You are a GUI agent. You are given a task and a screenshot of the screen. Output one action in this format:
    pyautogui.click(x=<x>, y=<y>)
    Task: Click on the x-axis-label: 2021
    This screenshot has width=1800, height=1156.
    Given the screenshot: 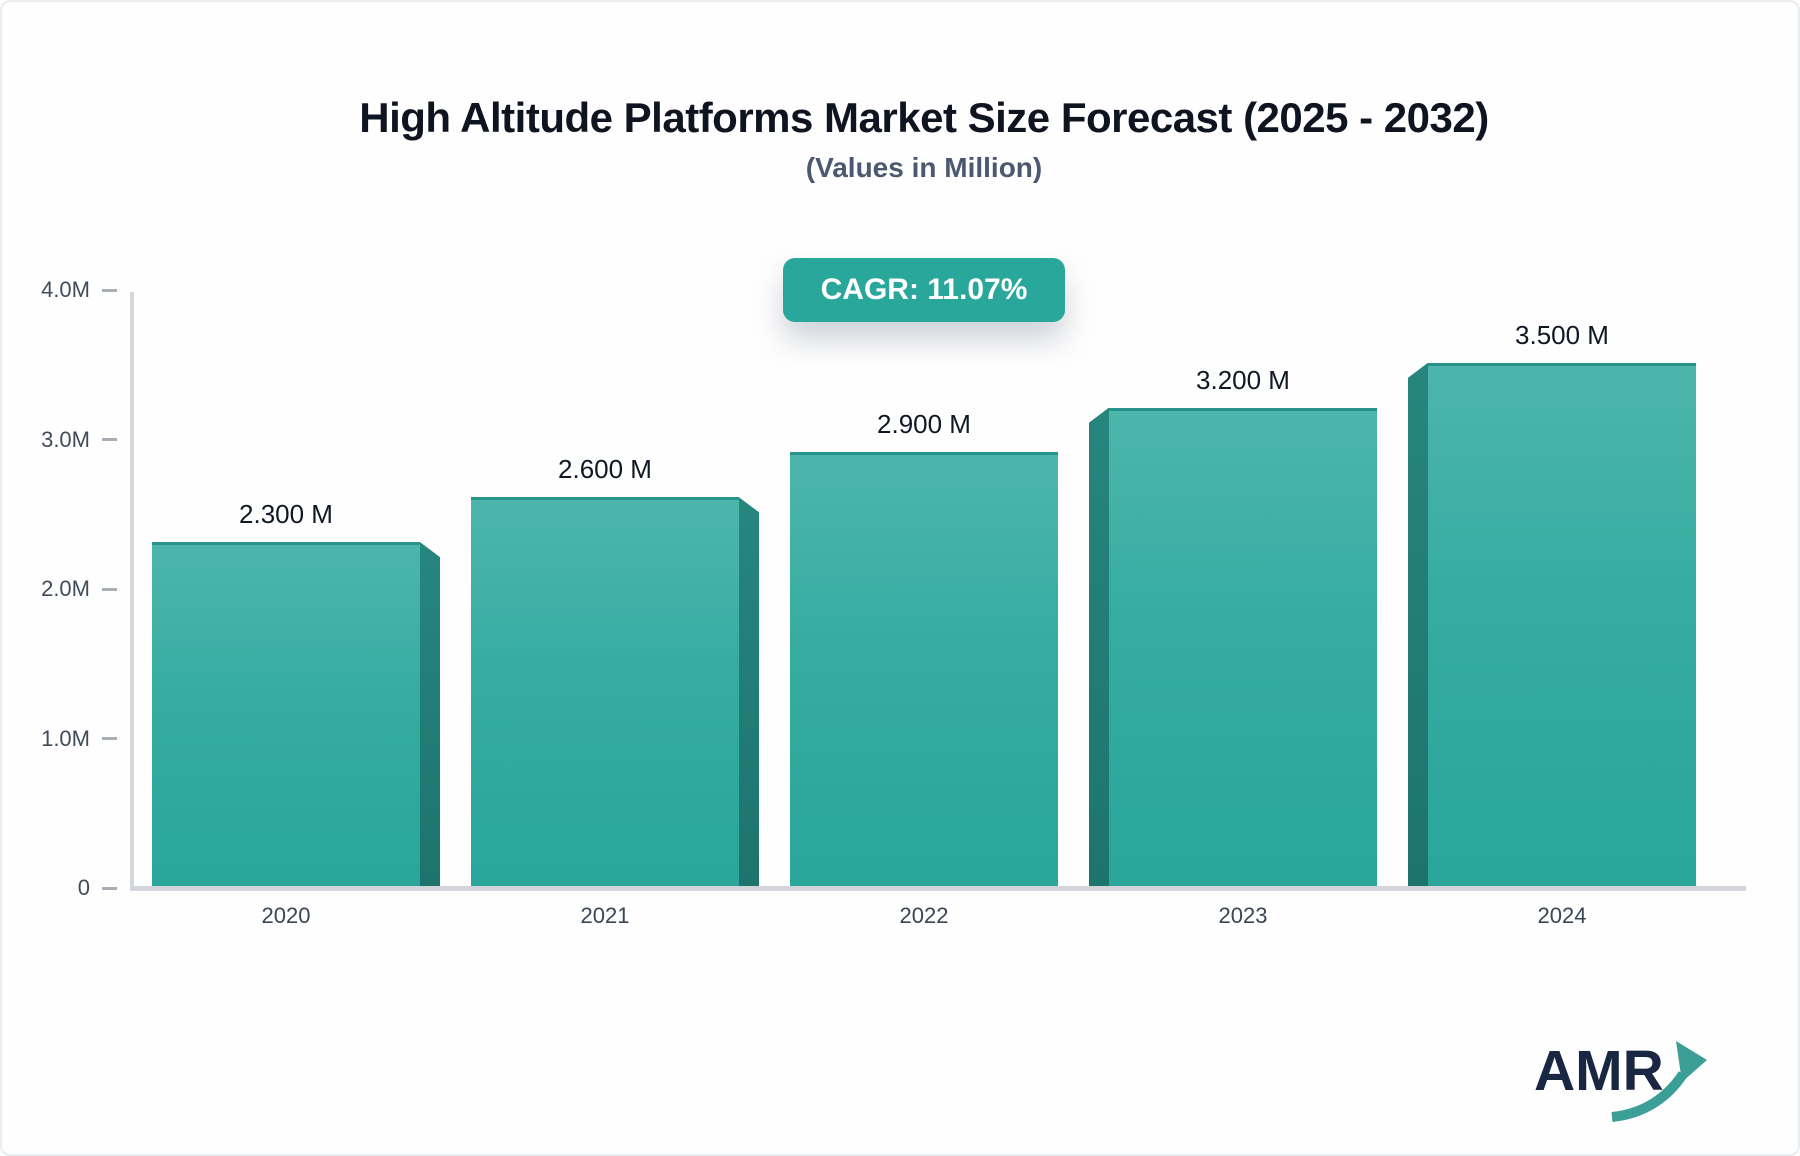 What is the action you would take?
    pyautogui.click(x=605, y=915)
    